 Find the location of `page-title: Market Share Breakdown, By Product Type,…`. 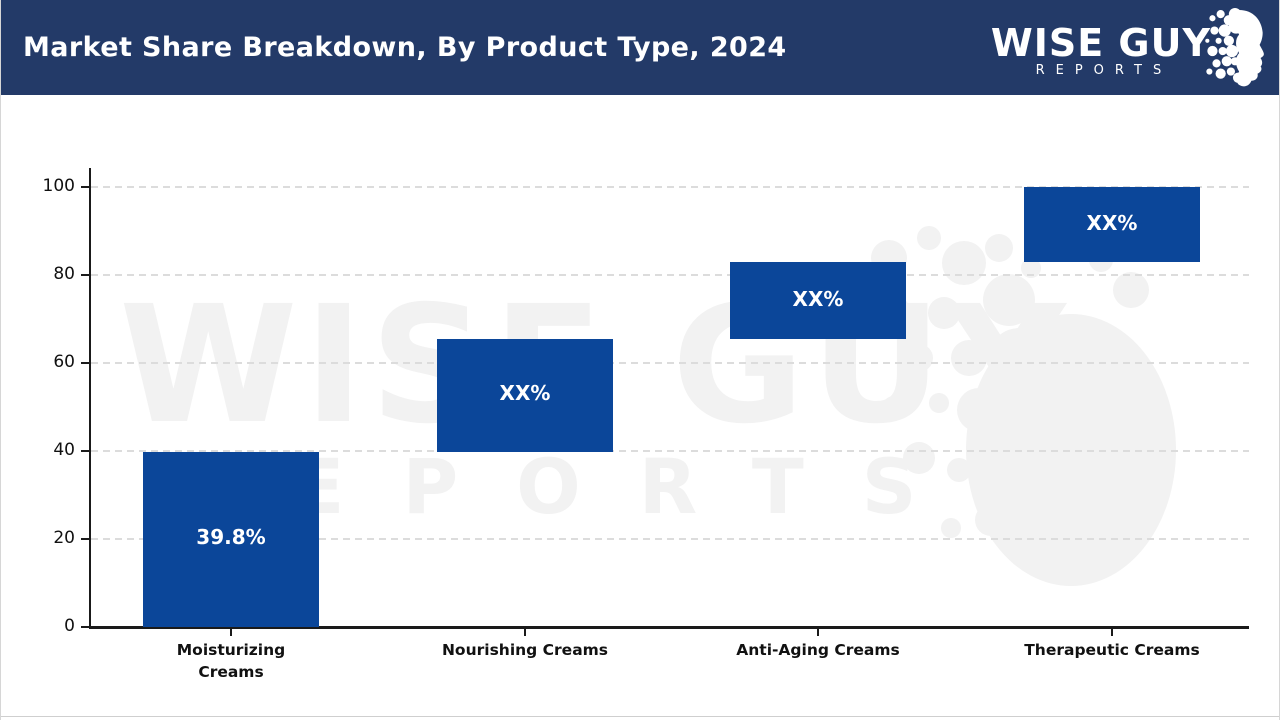

page-title: Market Share Breakdown, By Product Type,… is located at coordinates (405, 47).